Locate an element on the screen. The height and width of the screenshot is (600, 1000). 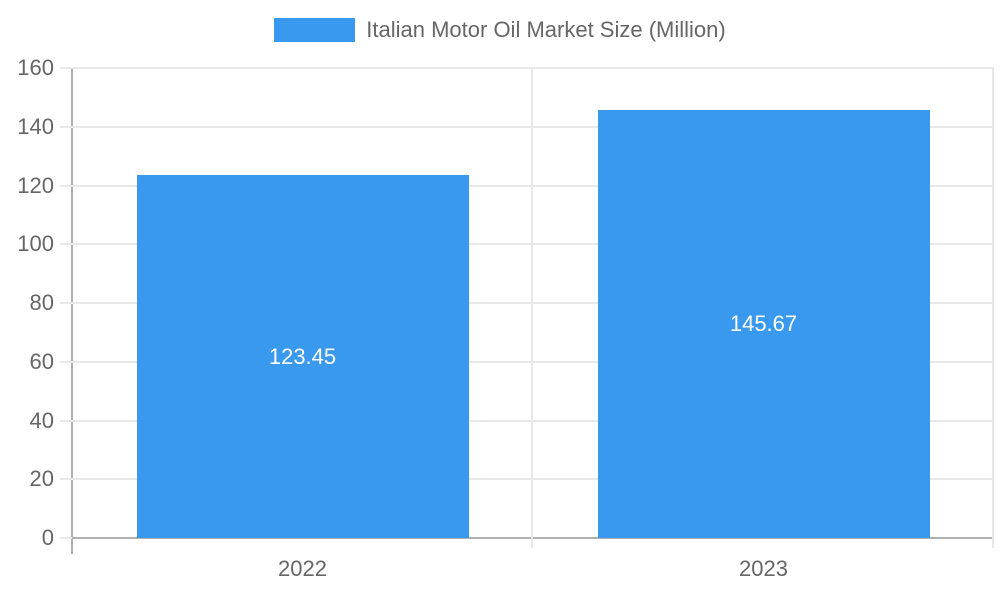
y-tick-label: 80 is located at coordinates (41, 302).